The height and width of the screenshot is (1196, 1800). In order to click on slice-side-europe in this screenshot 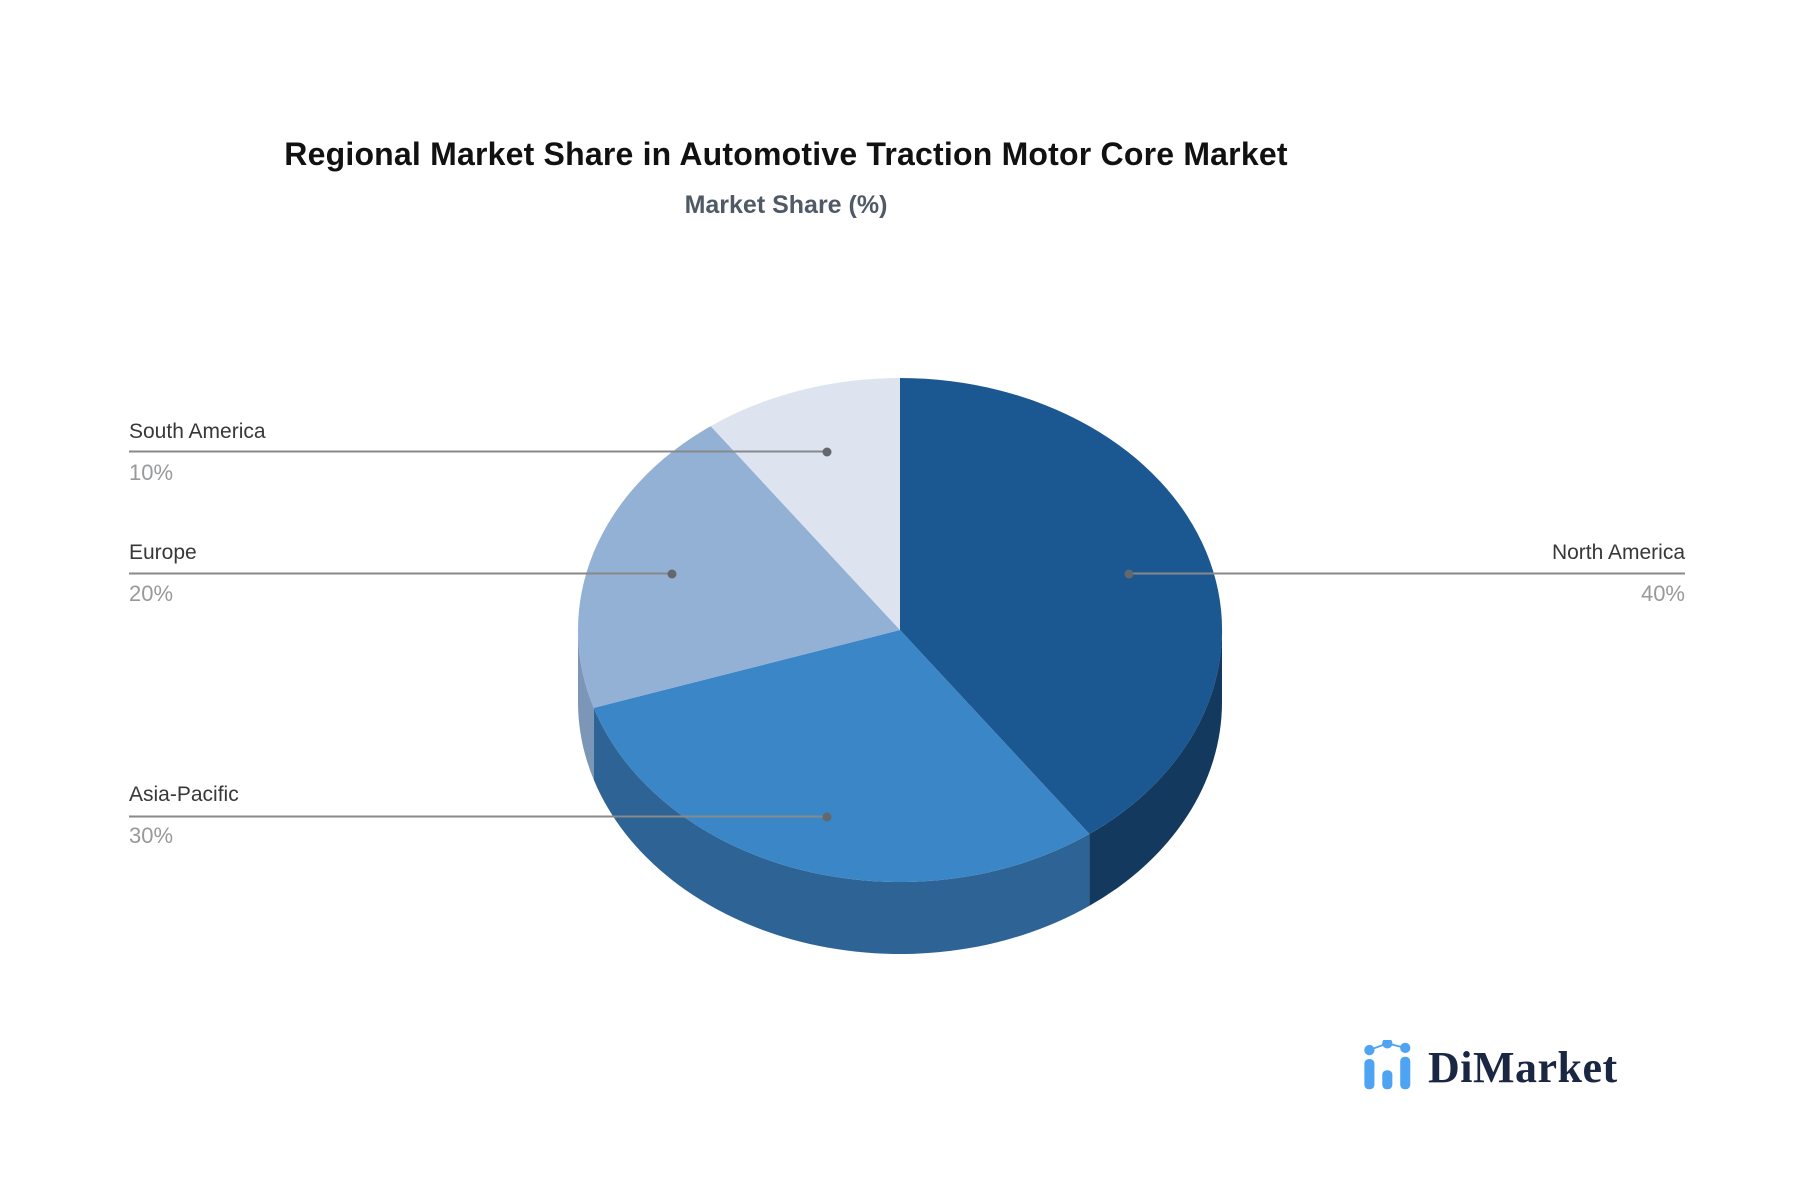, I will do `click(586, 705)`.